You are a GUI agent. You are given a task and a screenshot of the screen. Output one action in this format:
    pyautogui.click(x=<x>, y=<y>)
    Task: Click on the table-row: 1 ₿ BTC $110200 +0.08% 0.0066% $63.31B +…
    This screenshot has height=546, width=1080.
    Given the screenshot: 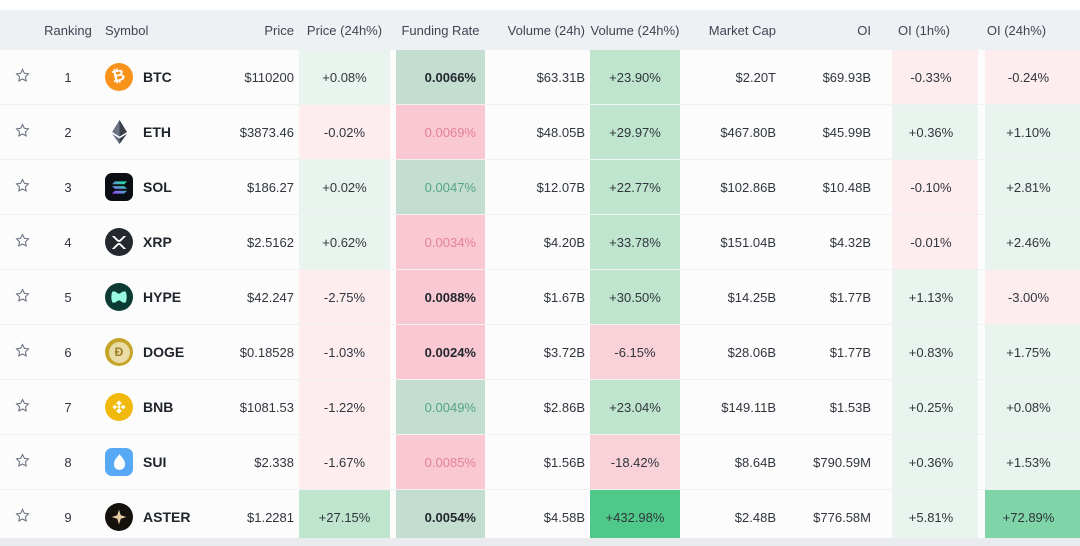 What is the action you would take?
    pyautogui.click(x=540, y=77)
    